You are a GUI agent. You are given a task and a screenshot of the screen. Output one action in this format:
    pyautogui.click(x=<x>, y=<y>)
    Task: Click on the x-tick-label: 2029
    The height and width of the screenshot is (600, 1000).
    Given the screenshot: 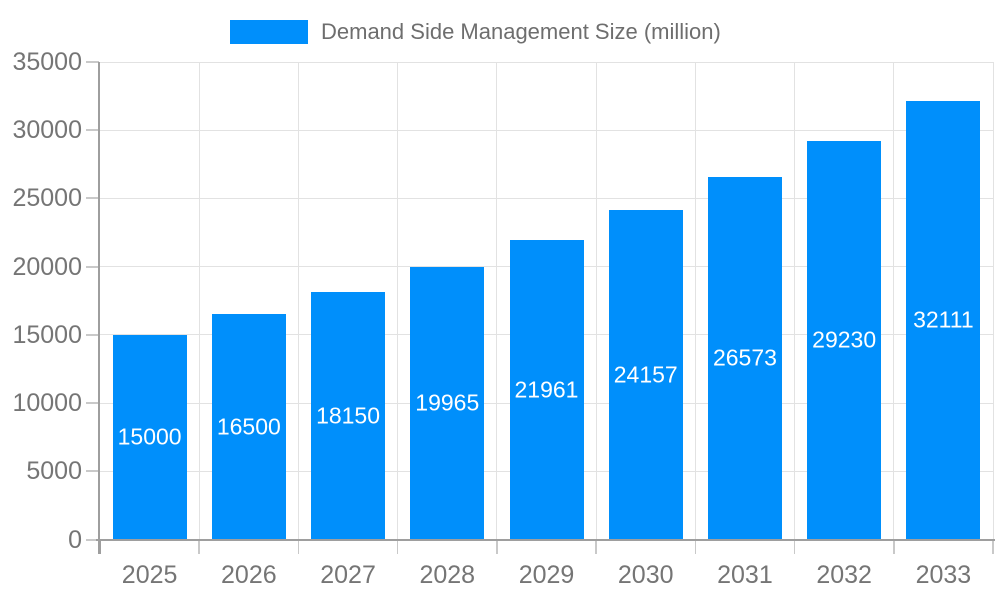 What is the action you would take?
    pyautogui.click(x=546, y=575)
    